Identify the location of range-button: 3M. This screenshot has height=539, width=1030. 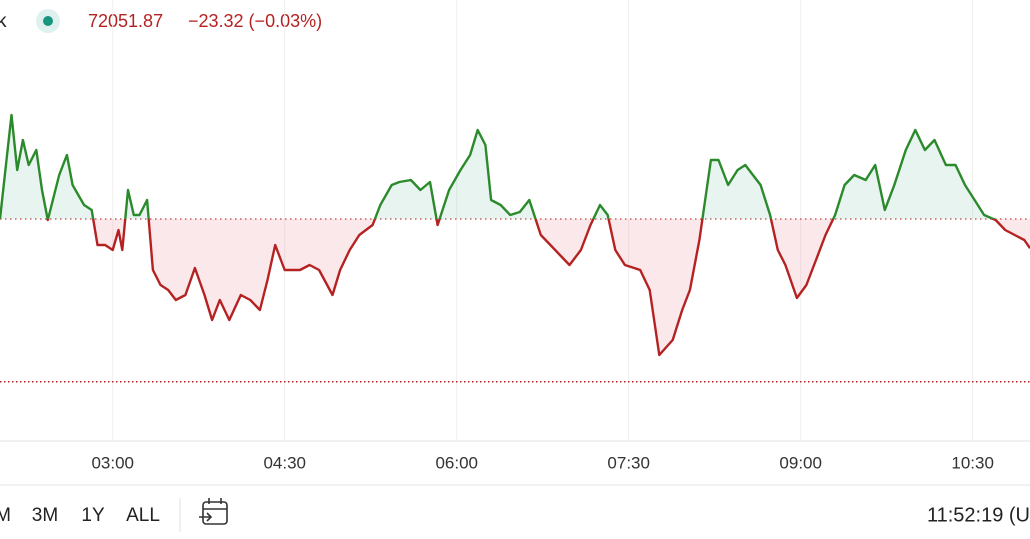
(45, 515).